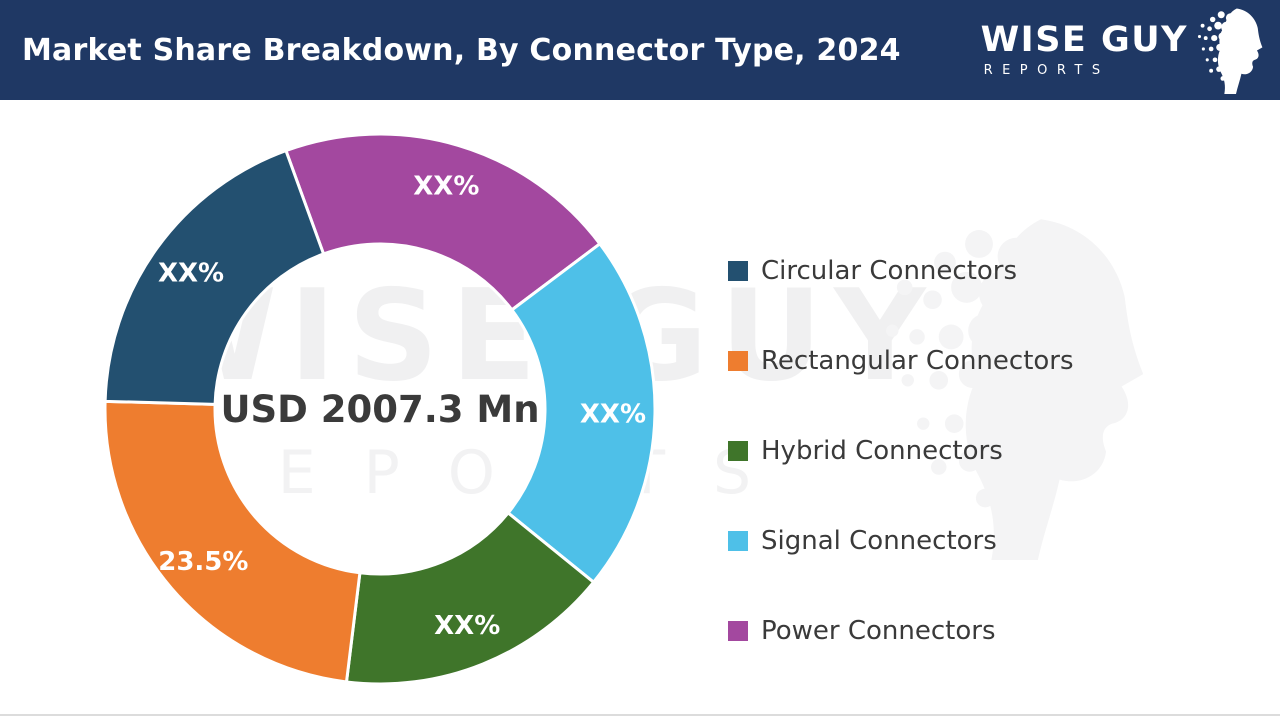 The width and height of the screenshot is (1280, 720). I want to click on watermark-brand-subtext: REPORTS, so click(494, 473).